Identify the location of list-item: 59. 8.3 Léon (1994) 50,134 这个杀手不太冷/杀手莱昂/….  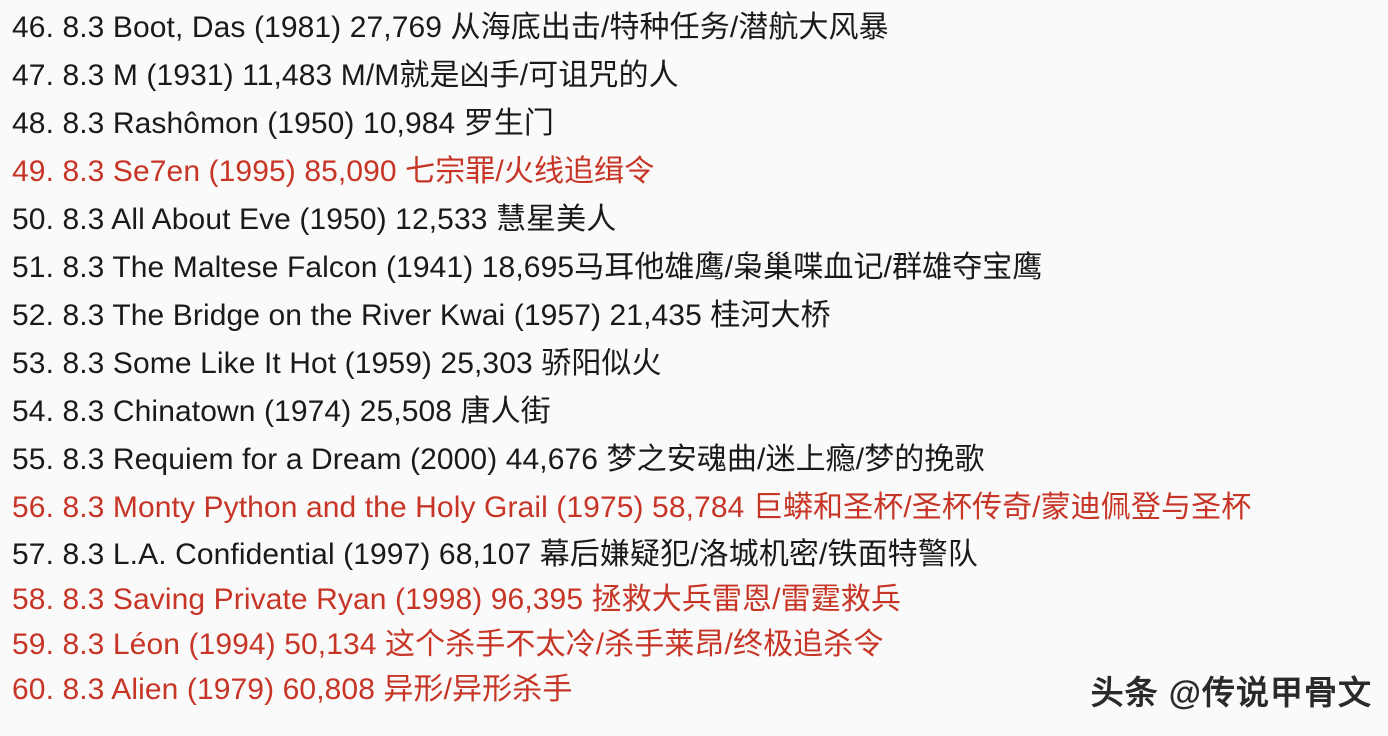
(448, 644).